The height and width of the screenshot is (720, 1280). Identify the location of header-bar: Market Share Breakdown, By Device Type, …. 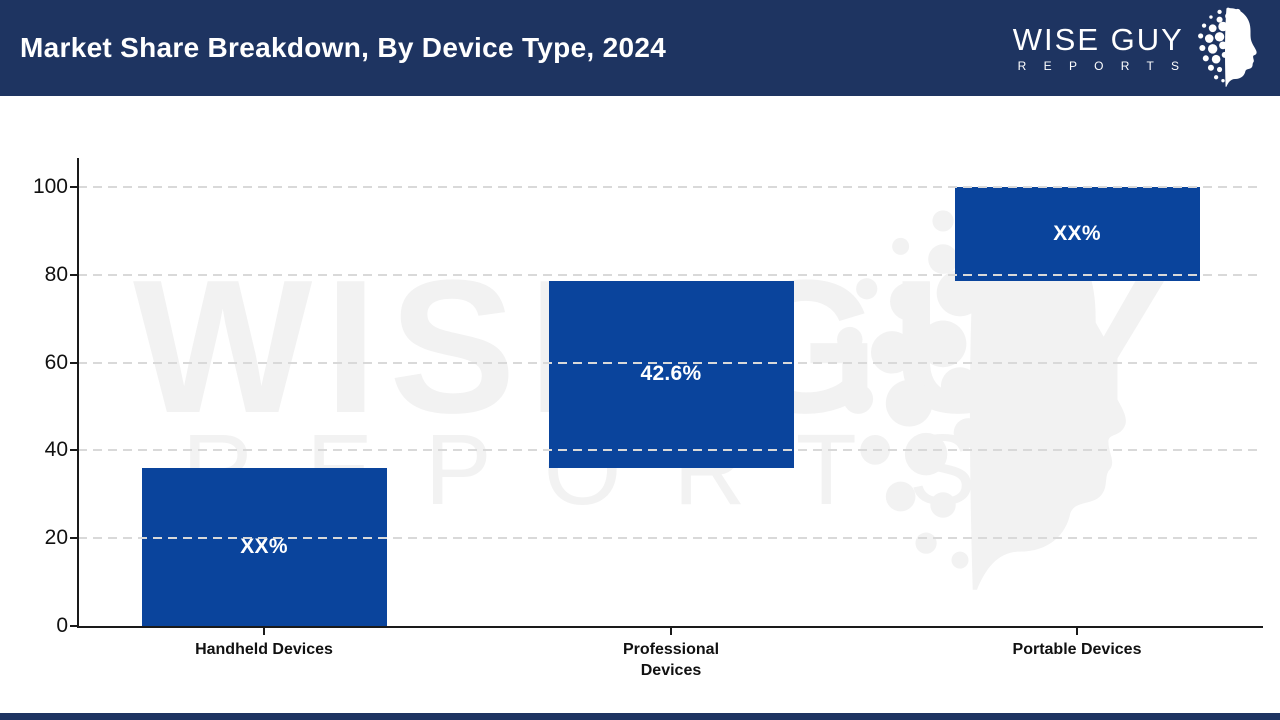
(640, 48).